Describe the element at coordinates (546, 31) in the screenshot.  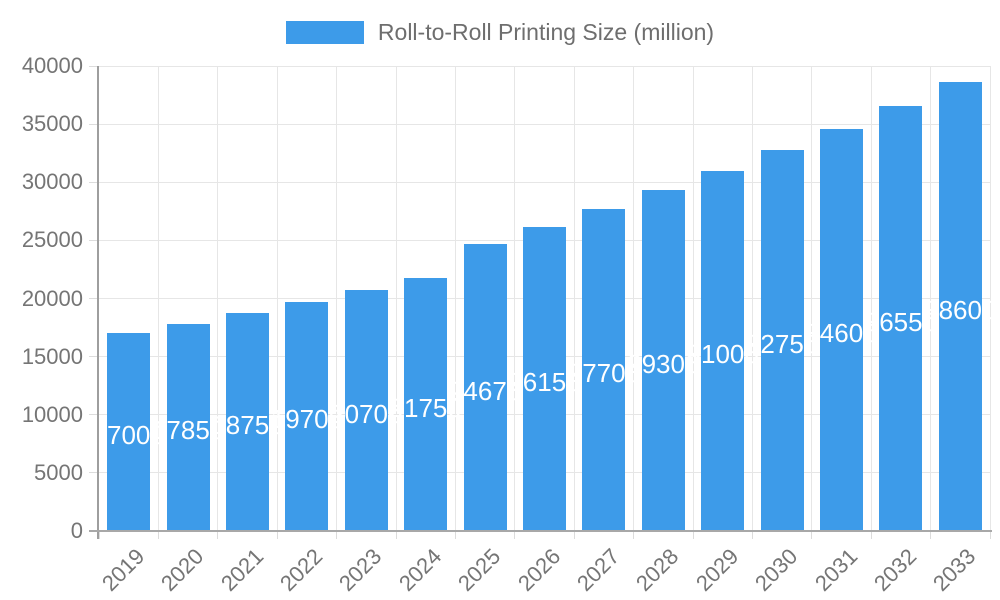
I see `legend-label: Roll-to-Roll Printing Size (million)` at that location.